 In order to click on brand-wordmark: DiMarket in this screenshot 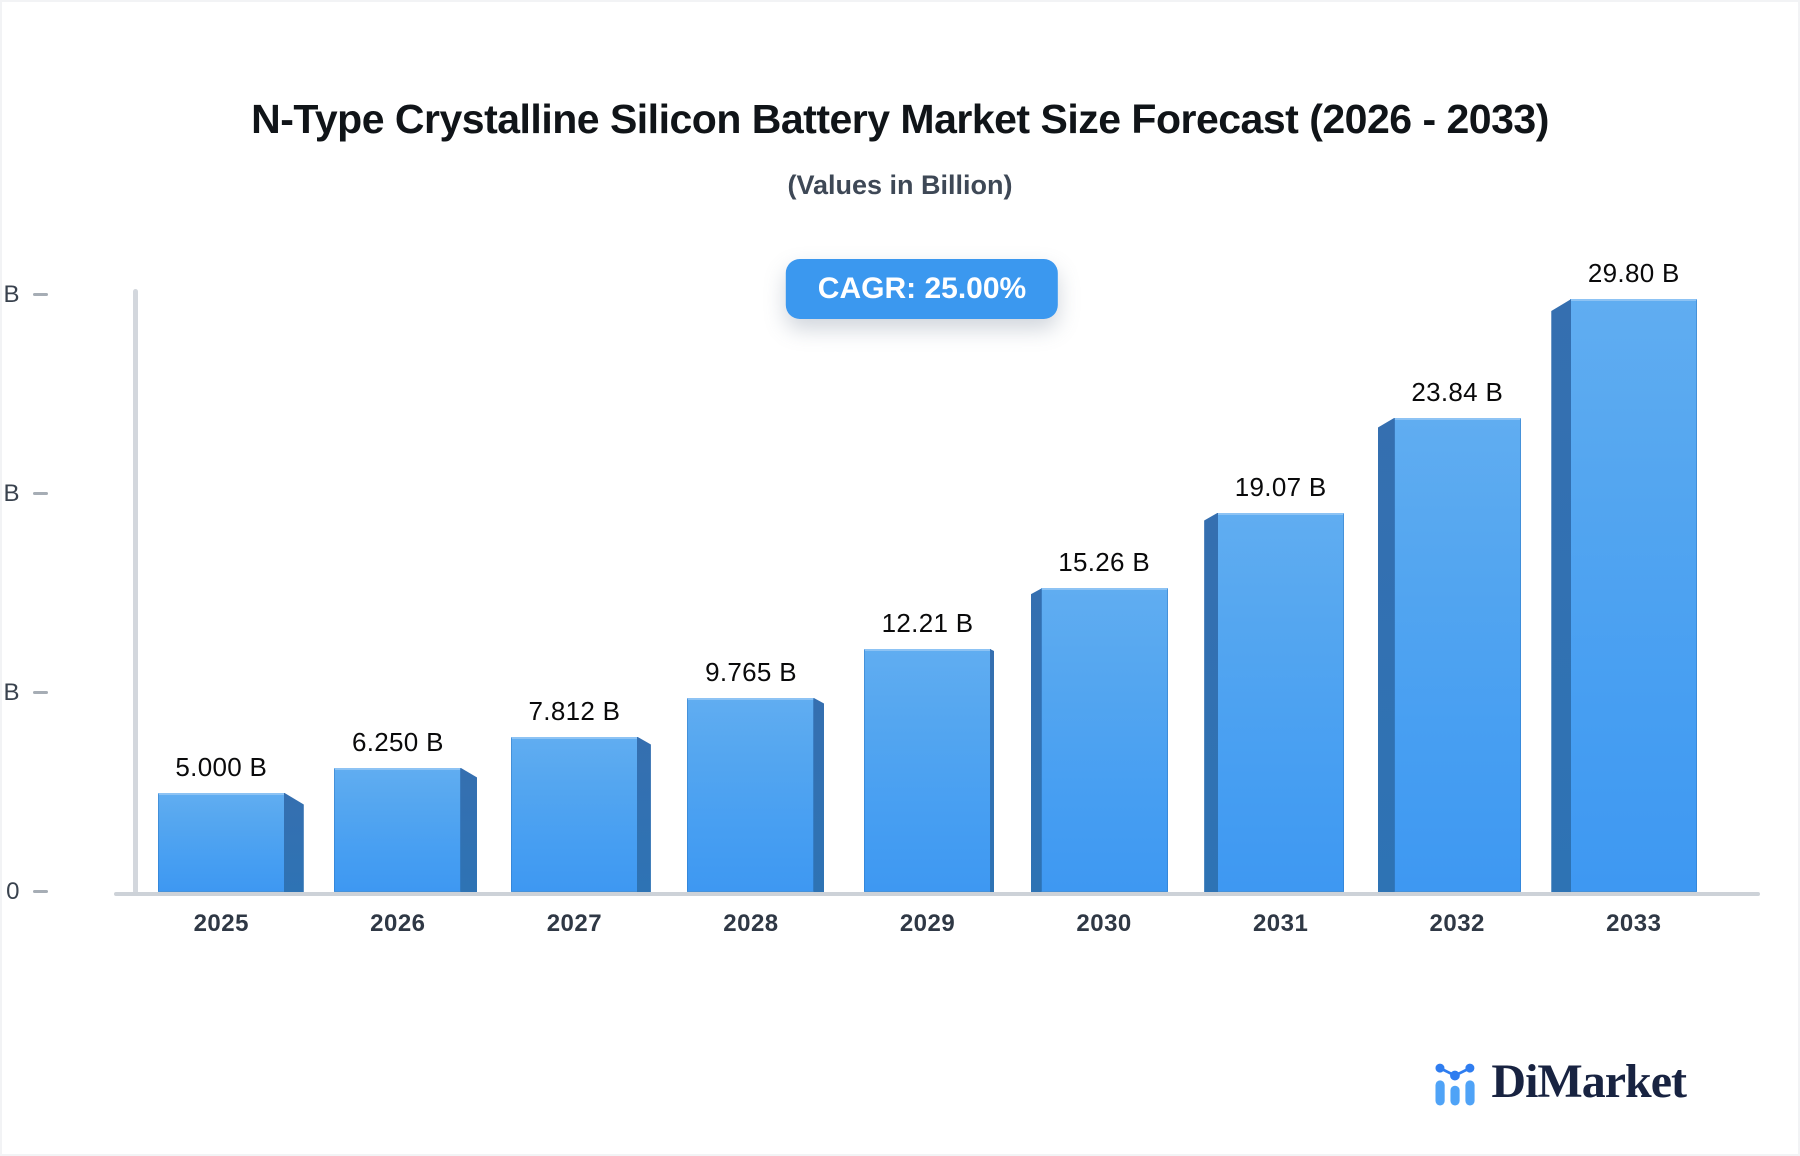, I will do `click(1589, 1081)`.